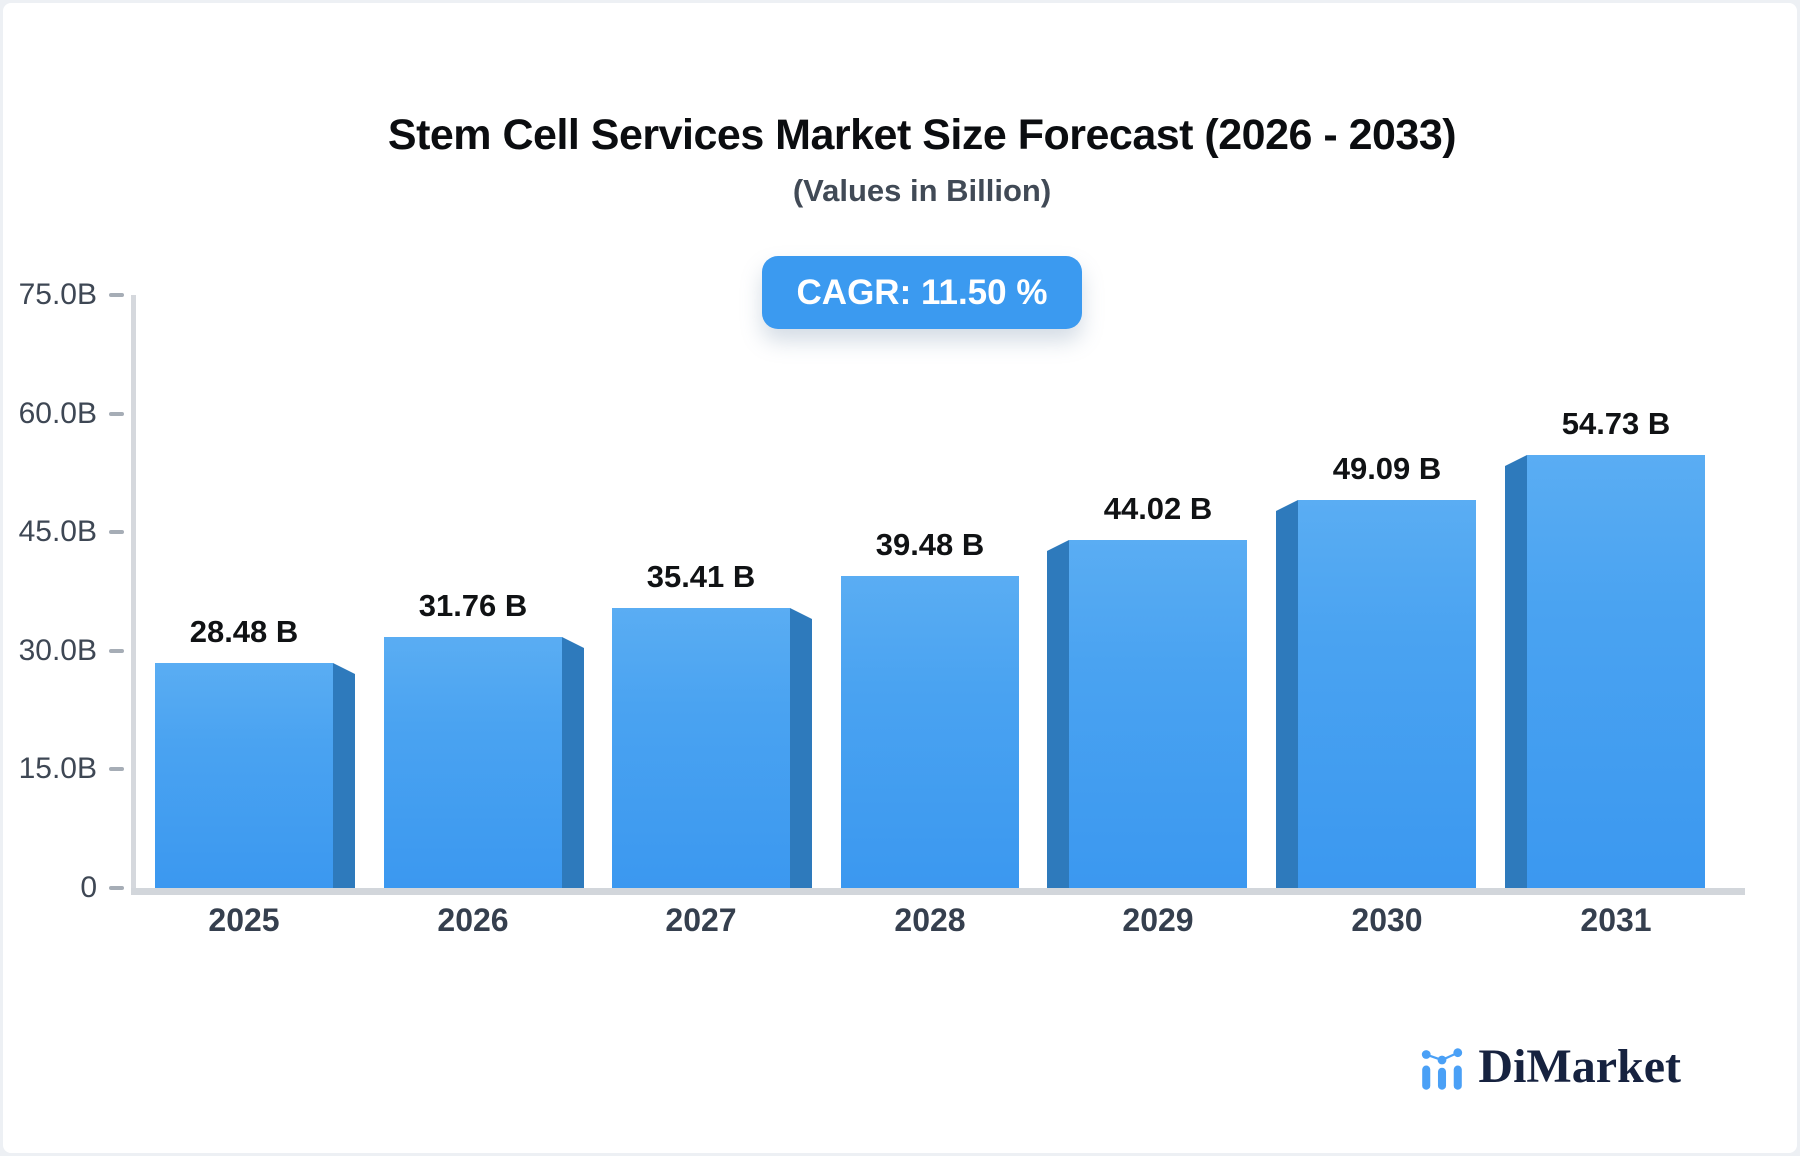 The image size is (1800, 1156). Describe the element at coordinates (1387, 920) in the screenshot. I see `x-axis-label-2030: 2030` at that location.